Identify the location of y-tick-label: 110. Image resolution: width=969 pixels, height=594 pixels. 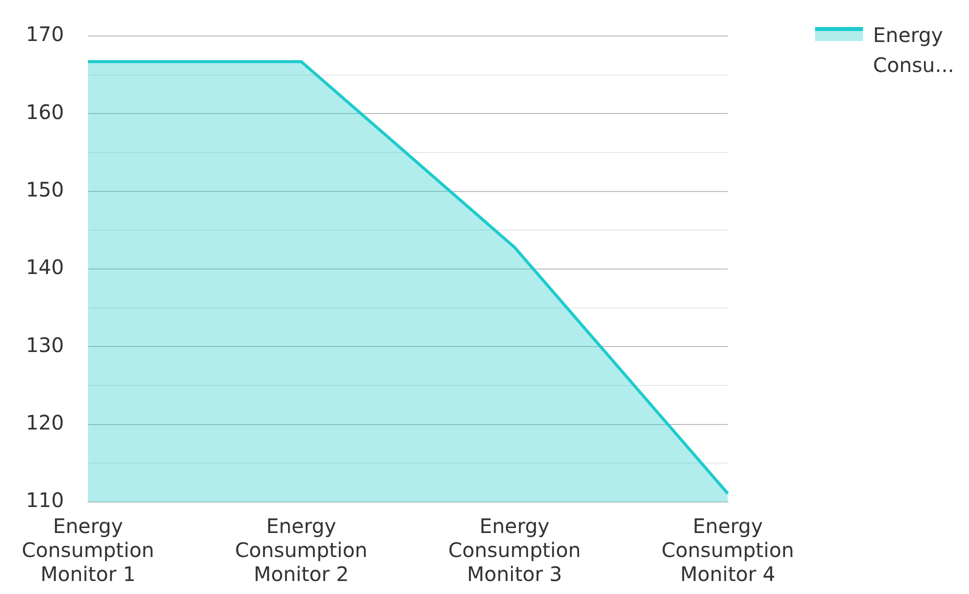
(45, 500).